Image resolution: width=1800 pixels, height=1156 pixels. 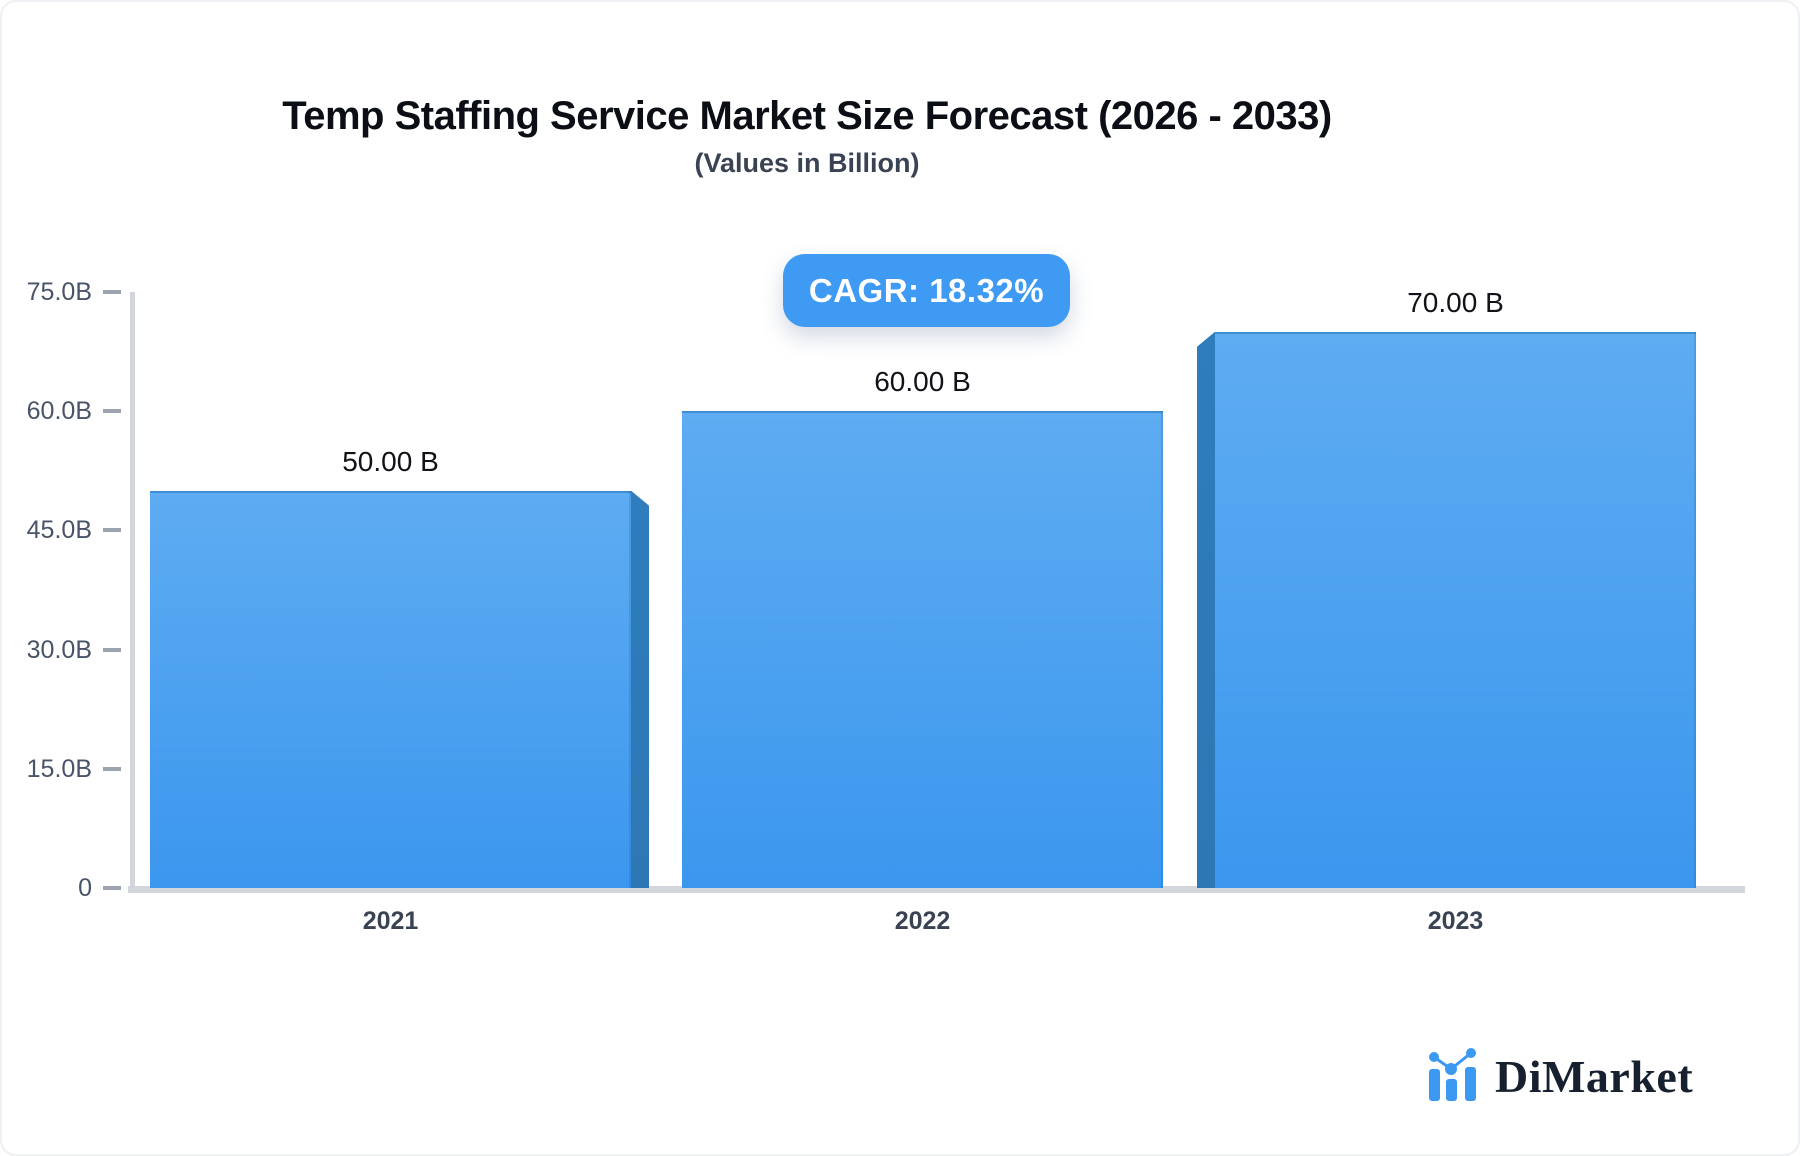 What do you see at coordinates (1594, 1076) in the screenshot?
I see `brand-name: DiMarket` at bounding box center [1594, 1076].